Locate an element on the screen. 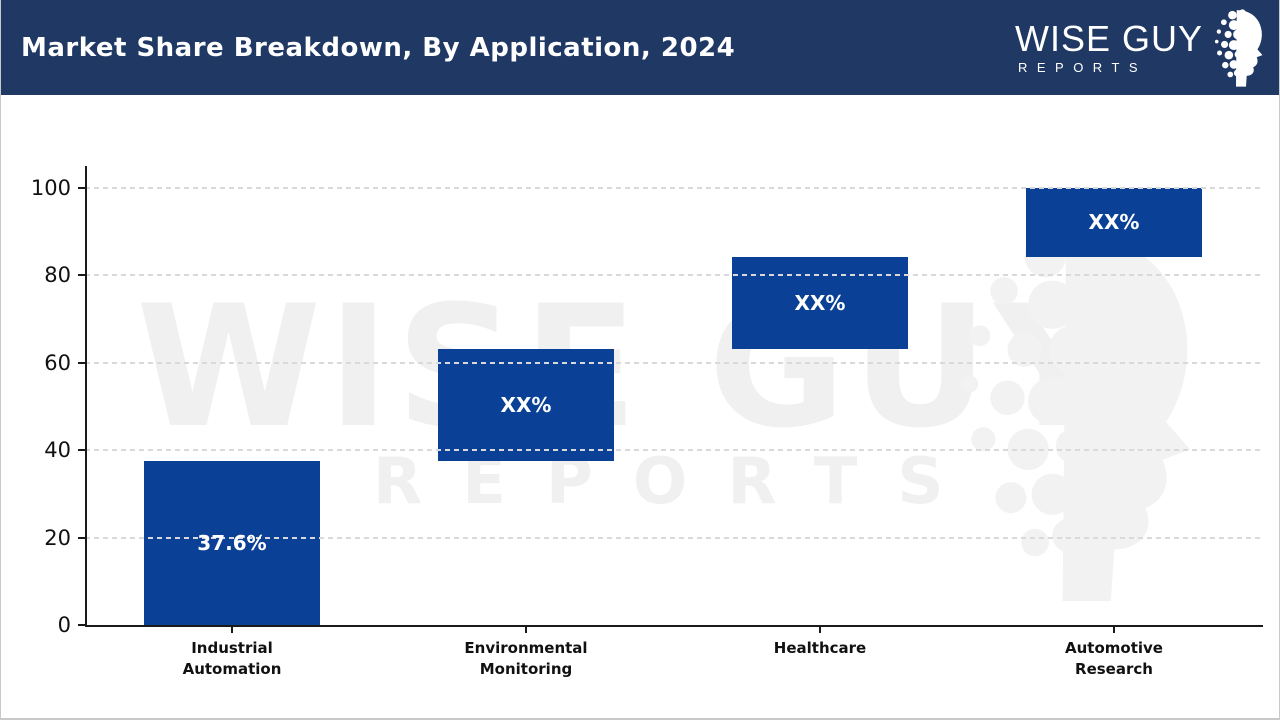 This screenshot has height=720, width=1280. y-axis-line is located at coordinates (86, 396).